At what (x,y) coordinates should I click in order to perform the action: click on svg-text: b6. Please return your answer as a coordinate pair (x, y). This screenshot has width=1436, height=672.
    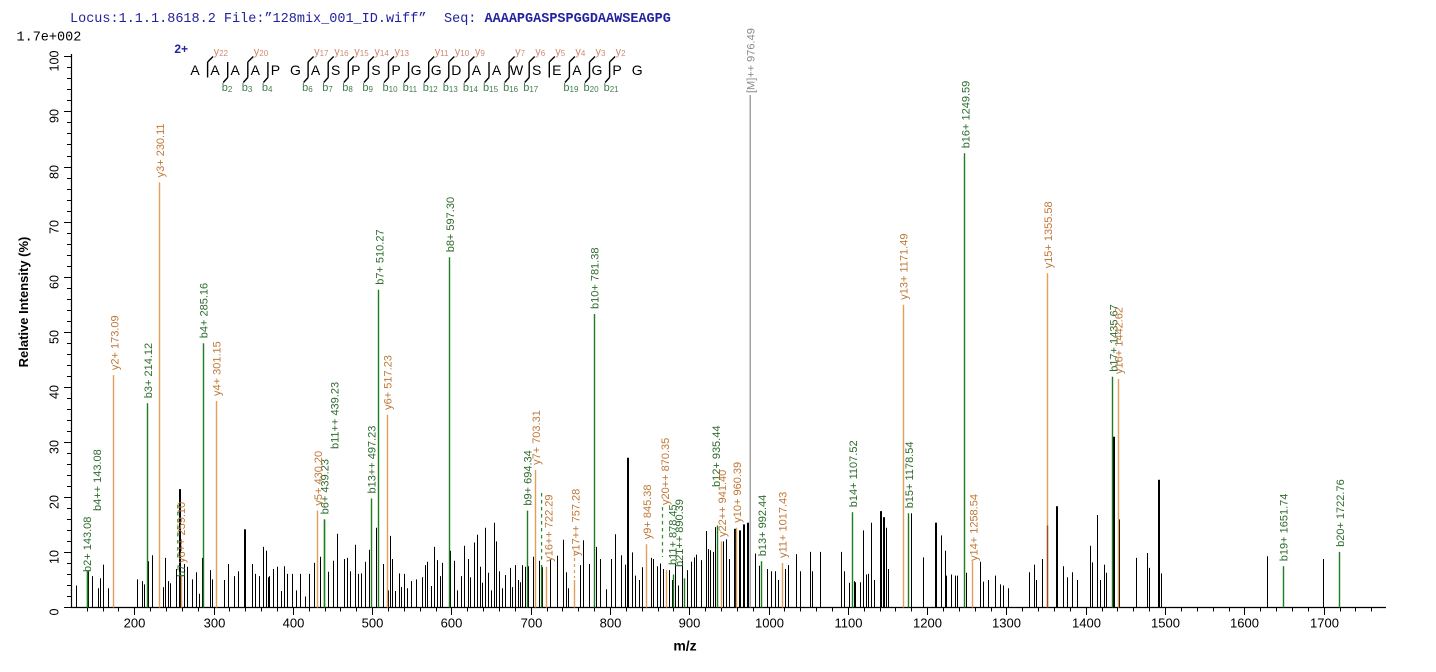
    Looking at the image, I should click on (307, 88).